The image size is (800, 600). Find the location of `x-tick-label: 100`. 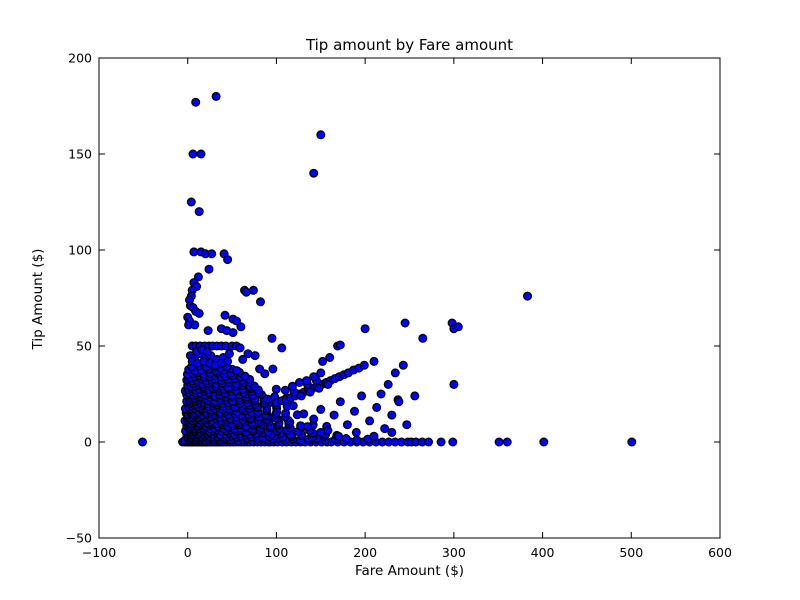

x-tick-label: 100 is located at coordinates (276, 552).